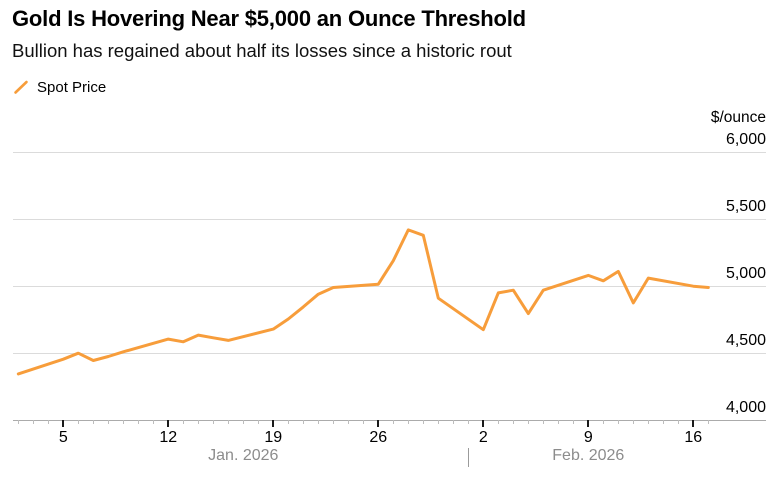 This screenshot has height=482, width=773. What do you see at coordinates (483, 437) in the screenshot?
I see `x-tick-label: 2` at bounding box center [483, 437].